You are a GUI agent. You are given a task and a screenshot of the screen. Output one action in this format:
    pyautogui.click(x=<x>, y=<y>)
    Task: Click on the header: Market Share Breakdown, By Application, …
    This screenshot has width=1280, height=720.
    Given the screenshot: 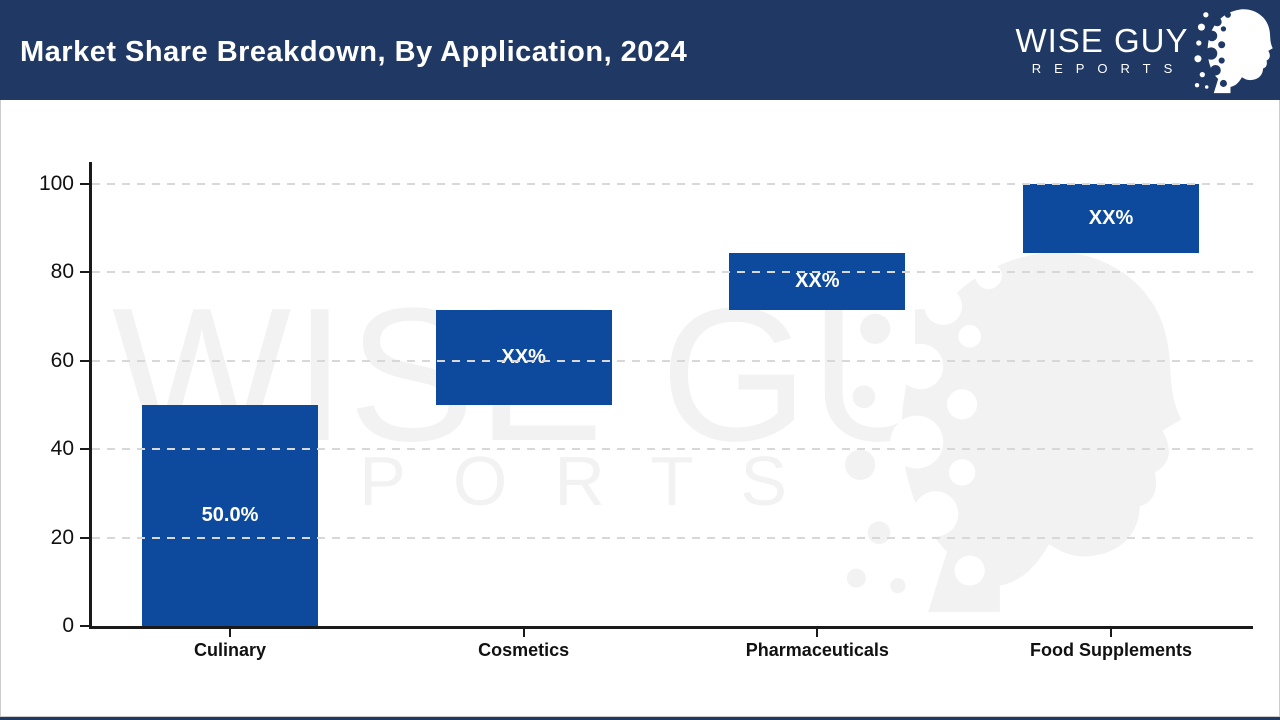 What is the action you would take?
    pyautogui.click(x=640, y=50)
    